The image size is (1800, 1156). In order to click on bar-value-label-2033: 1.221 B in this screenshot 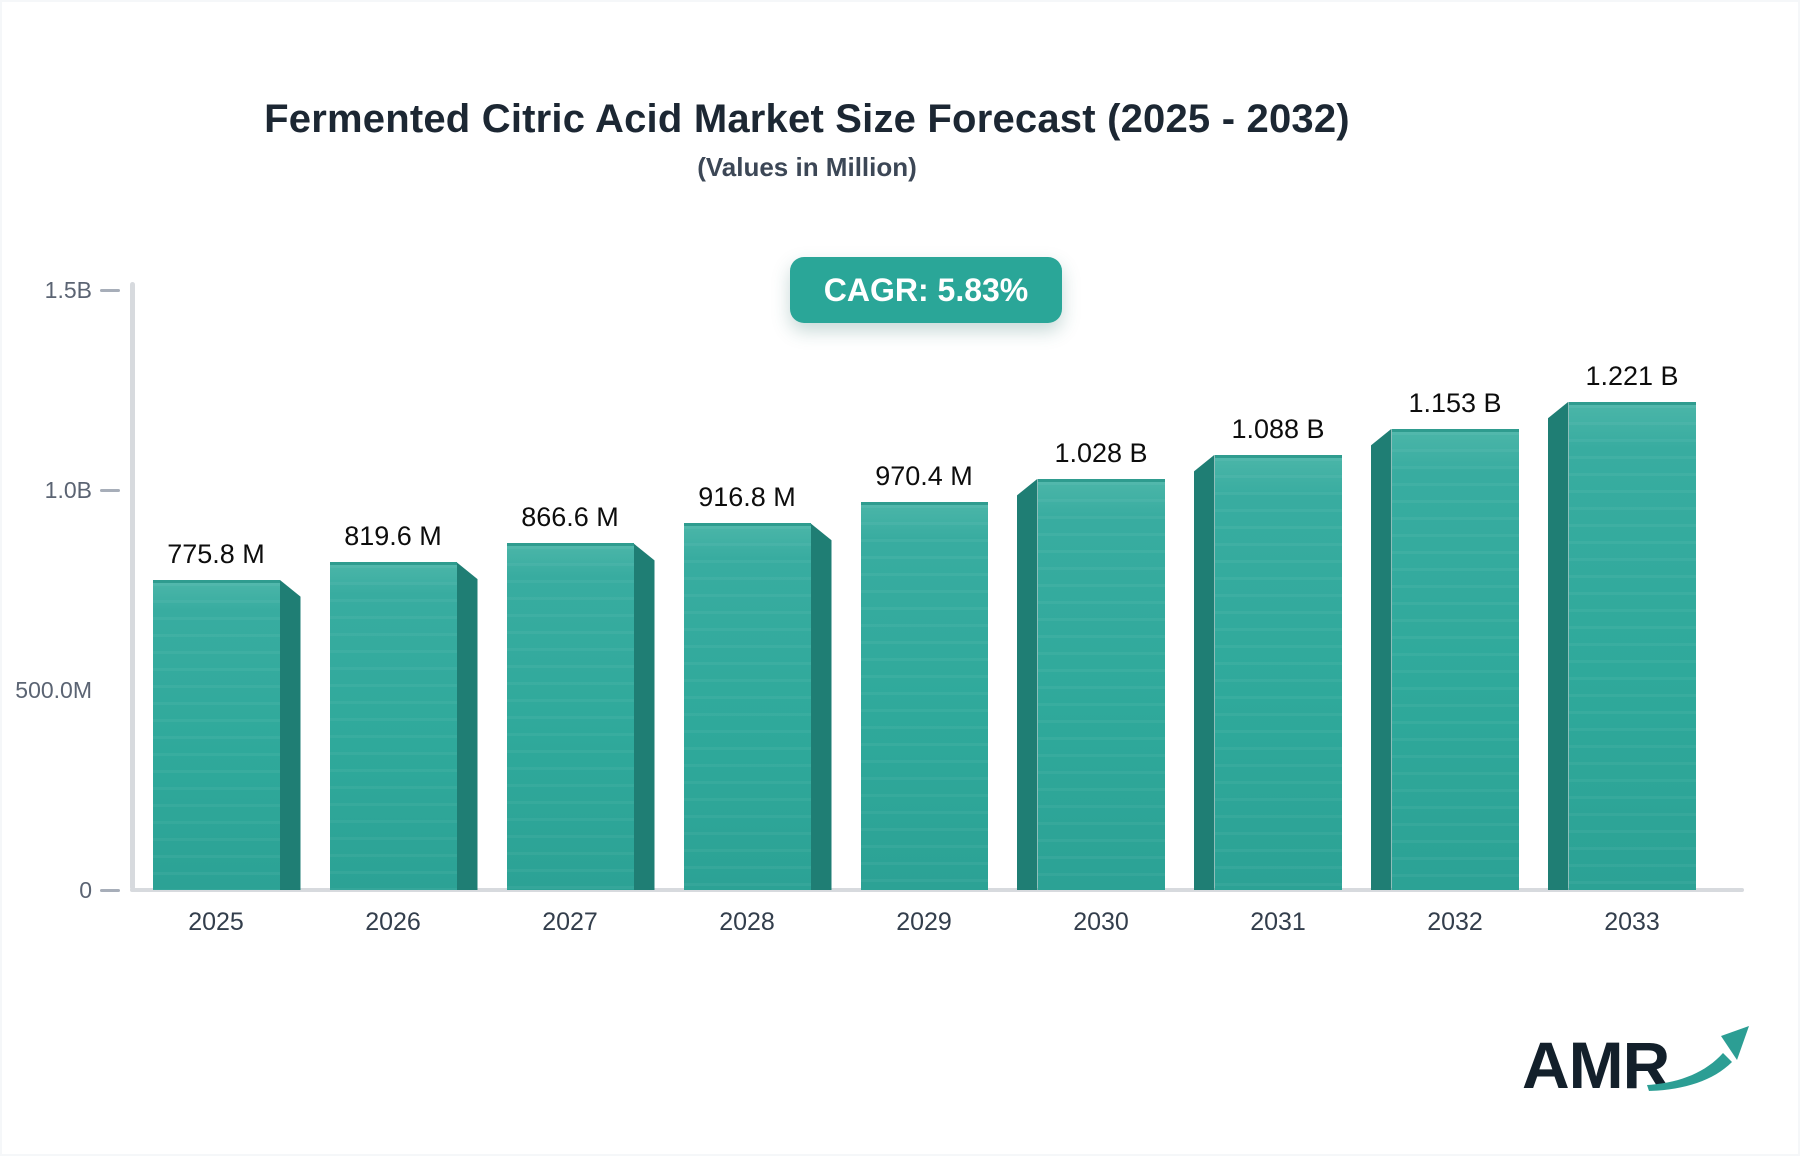, I will do `click(1632, 375)`.